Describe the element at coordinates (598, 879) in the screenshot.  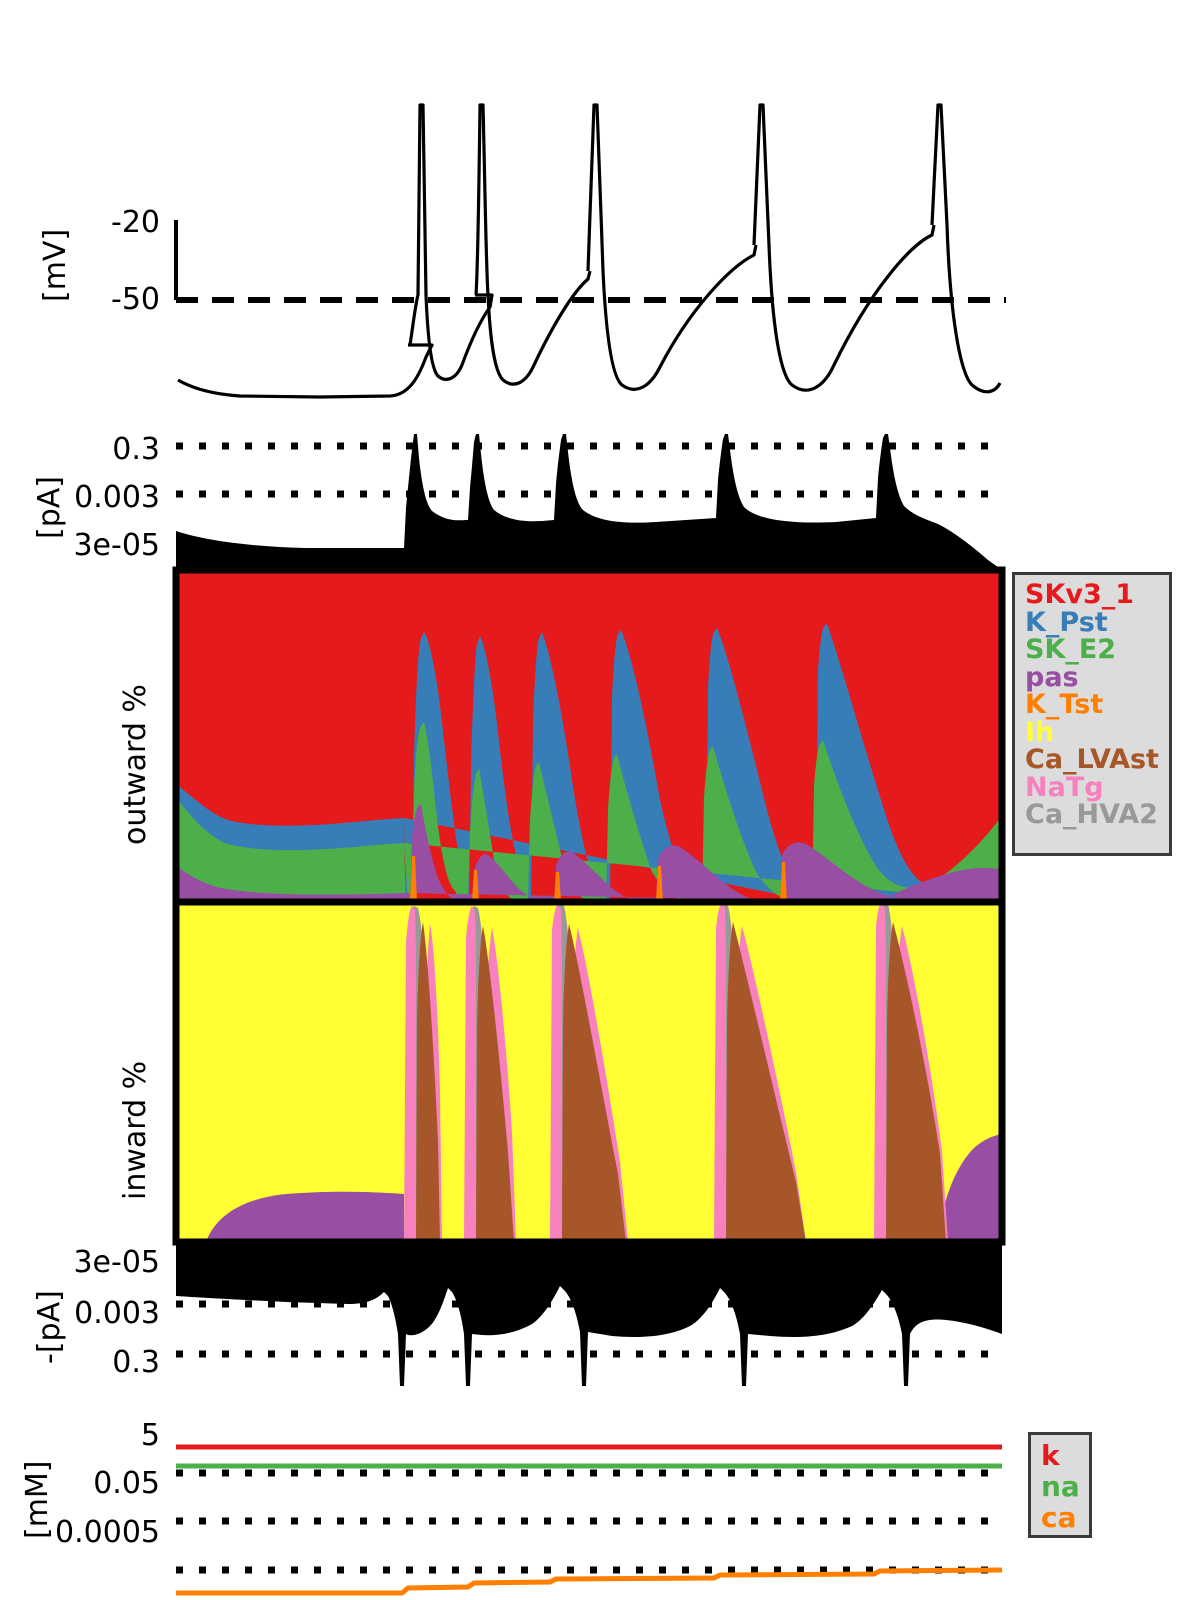
I see `area-k_tst` at that location.